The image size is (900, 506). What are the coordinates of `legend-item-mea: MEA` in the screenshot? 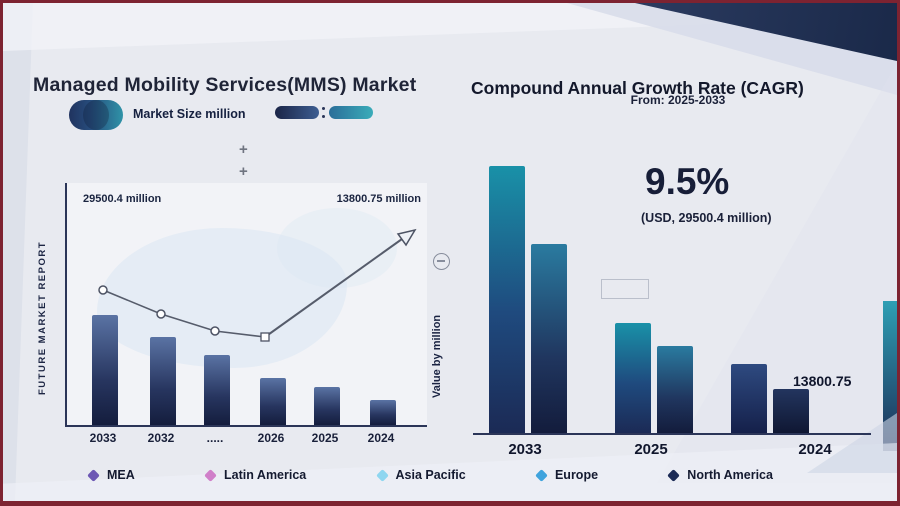 It's located at (111, 475).